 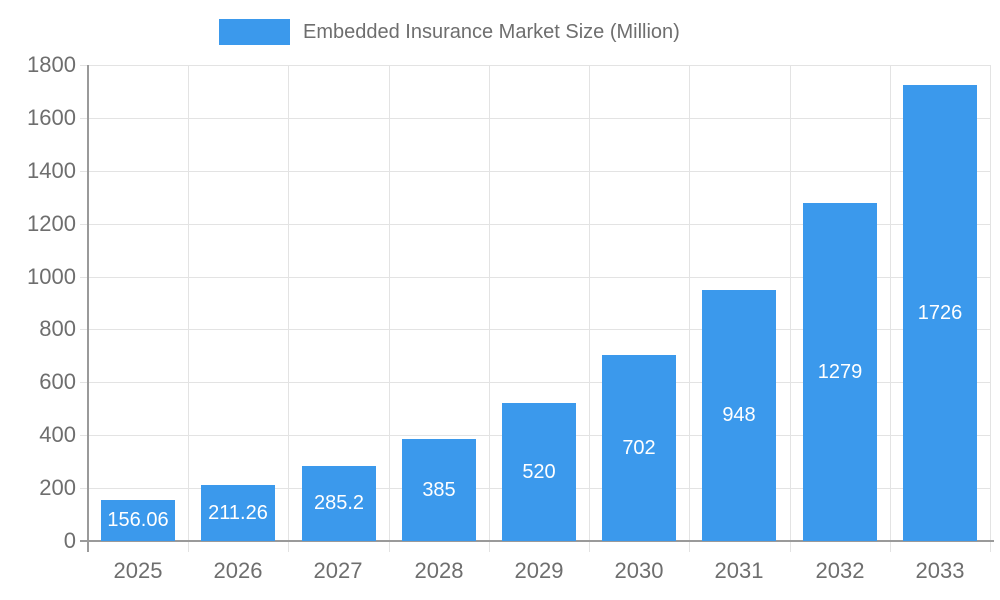 I want to click on x-tick-label-2026: 2026, so click(x=238, y=570).